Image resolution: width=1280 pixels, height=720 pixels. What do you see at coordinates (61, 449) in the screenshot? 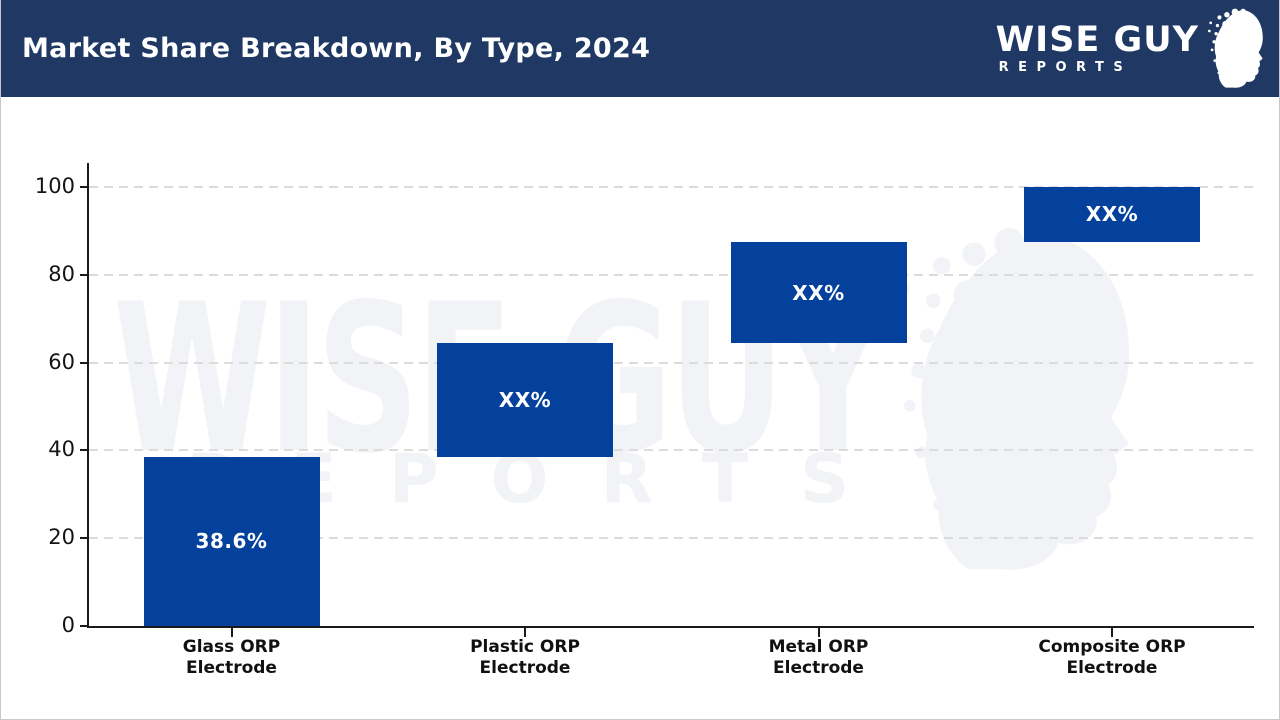
I see `y-tick-label-40: 40` at bounding box center [61, 449].